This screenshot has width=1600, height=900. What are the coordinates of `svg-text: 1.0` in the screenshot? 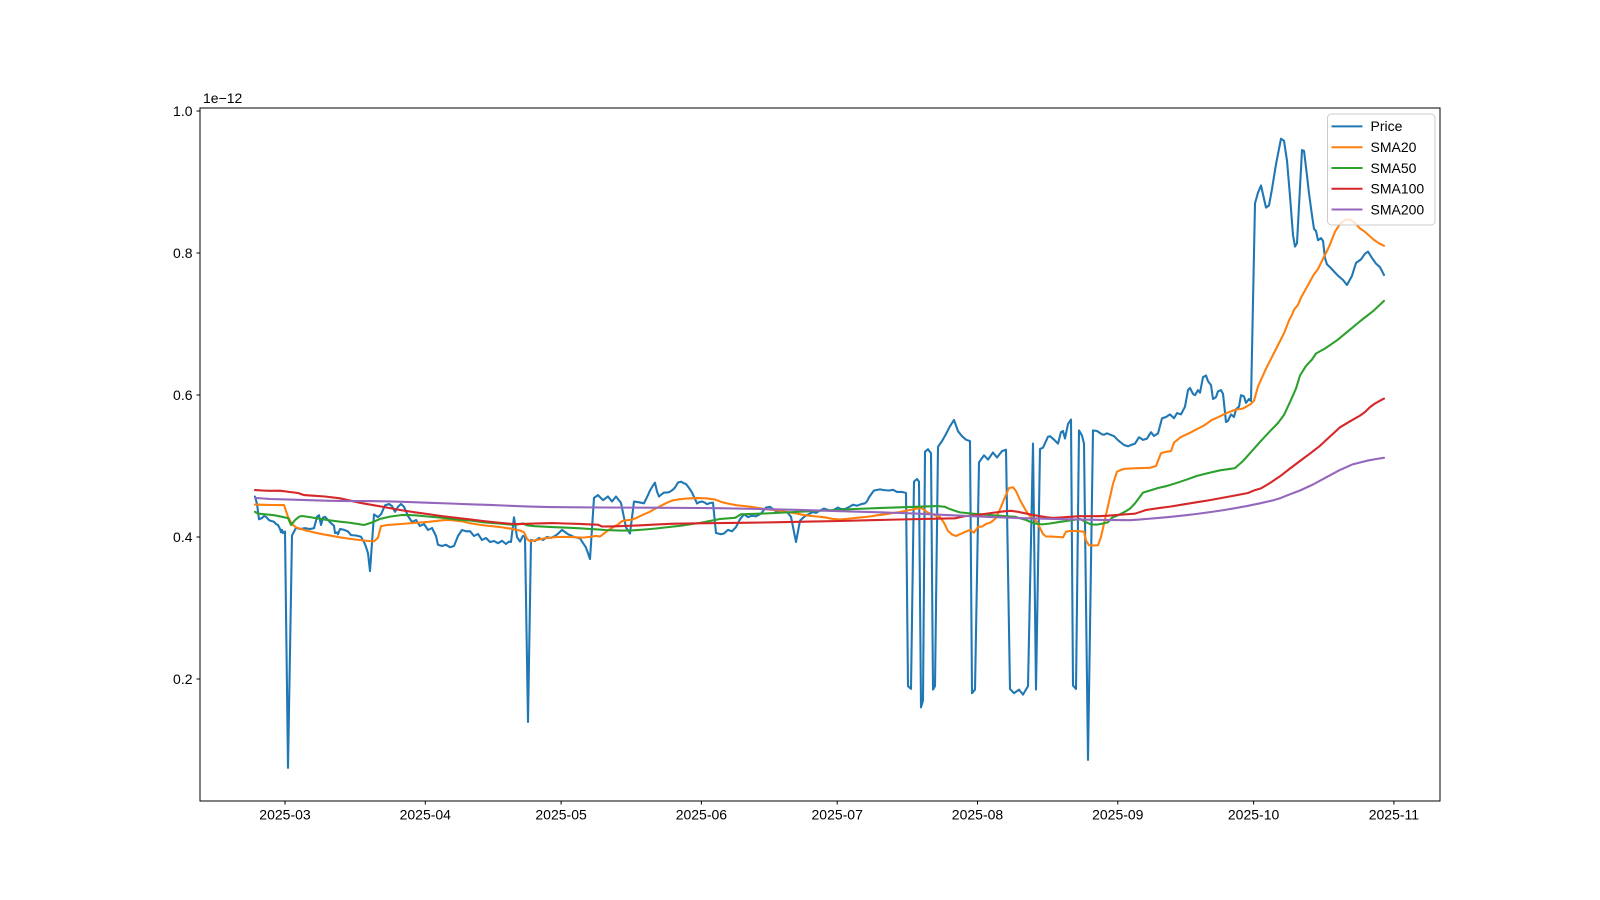 It's located at (183, 111).